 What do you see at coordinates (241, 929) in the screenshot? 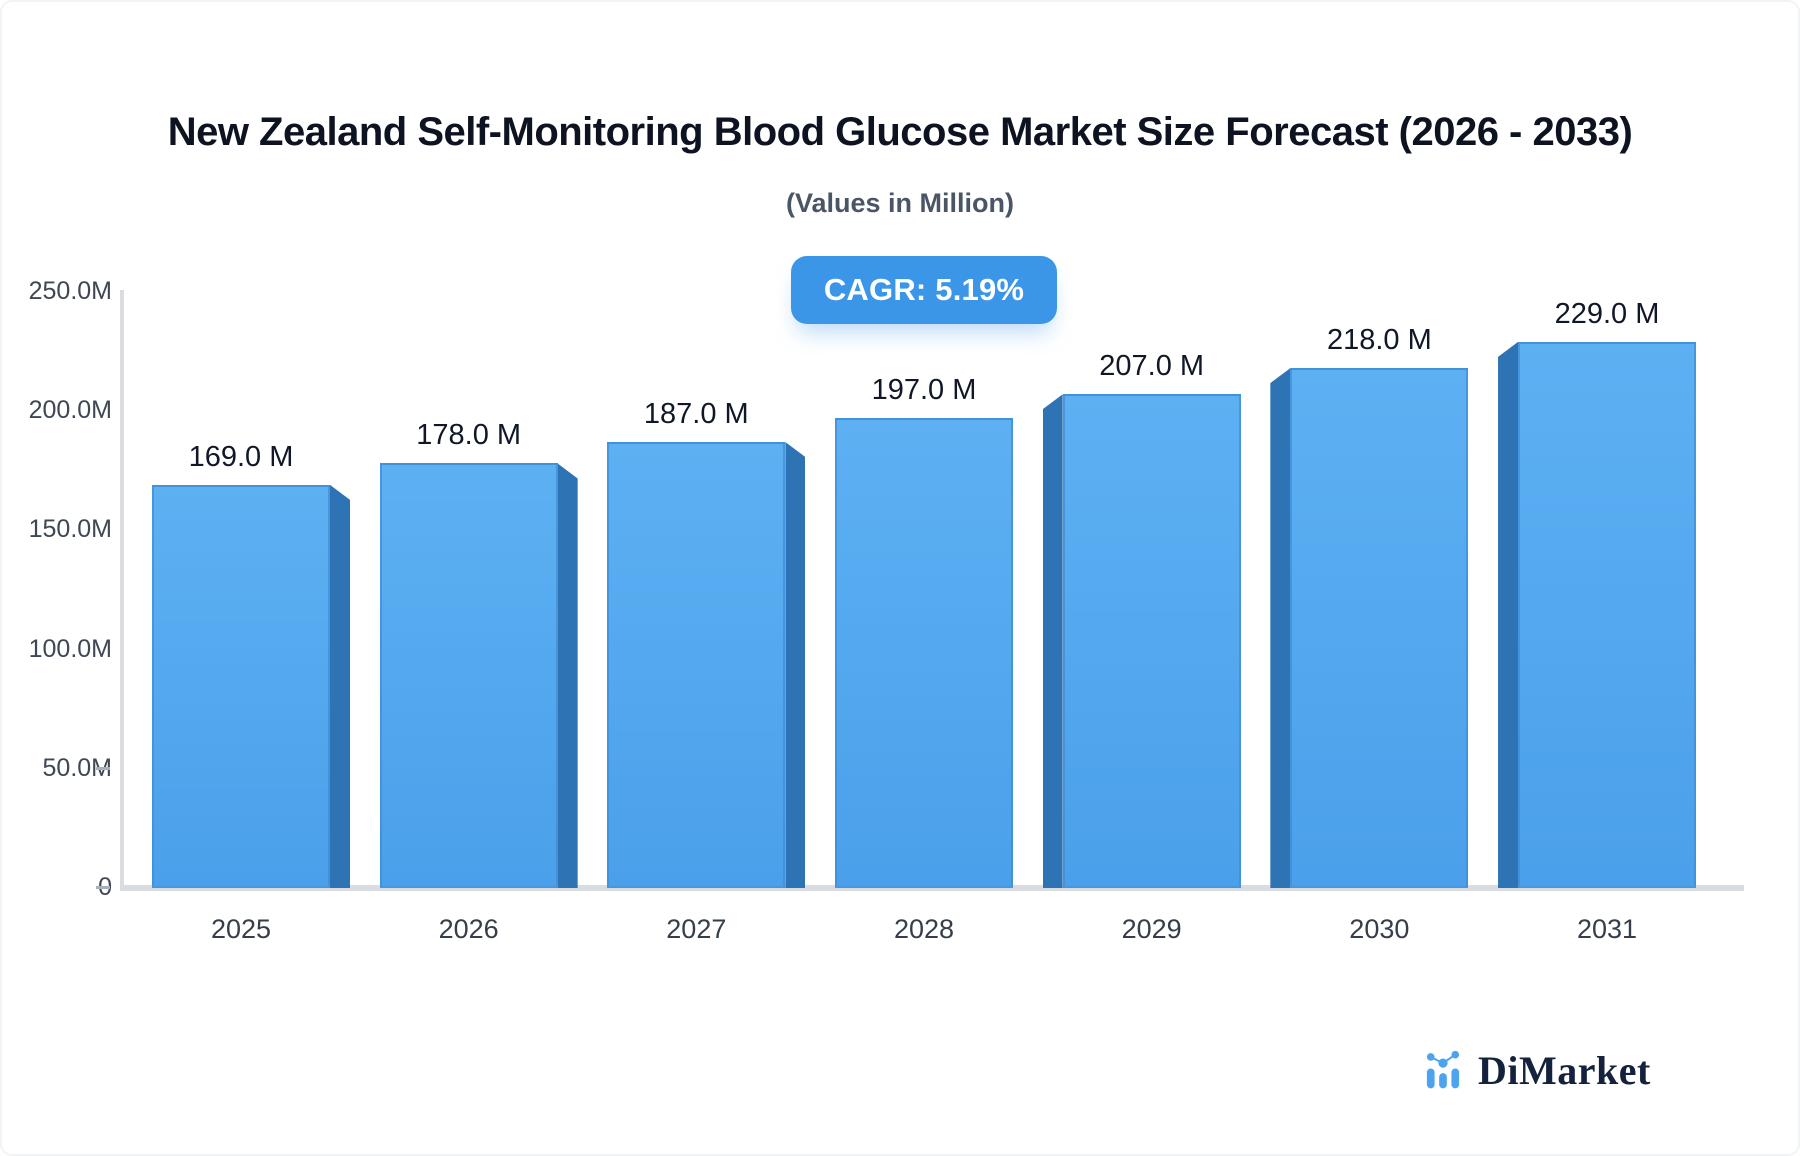
I see `x-axis-category-label: 2025` at bounding box center [241, 929].